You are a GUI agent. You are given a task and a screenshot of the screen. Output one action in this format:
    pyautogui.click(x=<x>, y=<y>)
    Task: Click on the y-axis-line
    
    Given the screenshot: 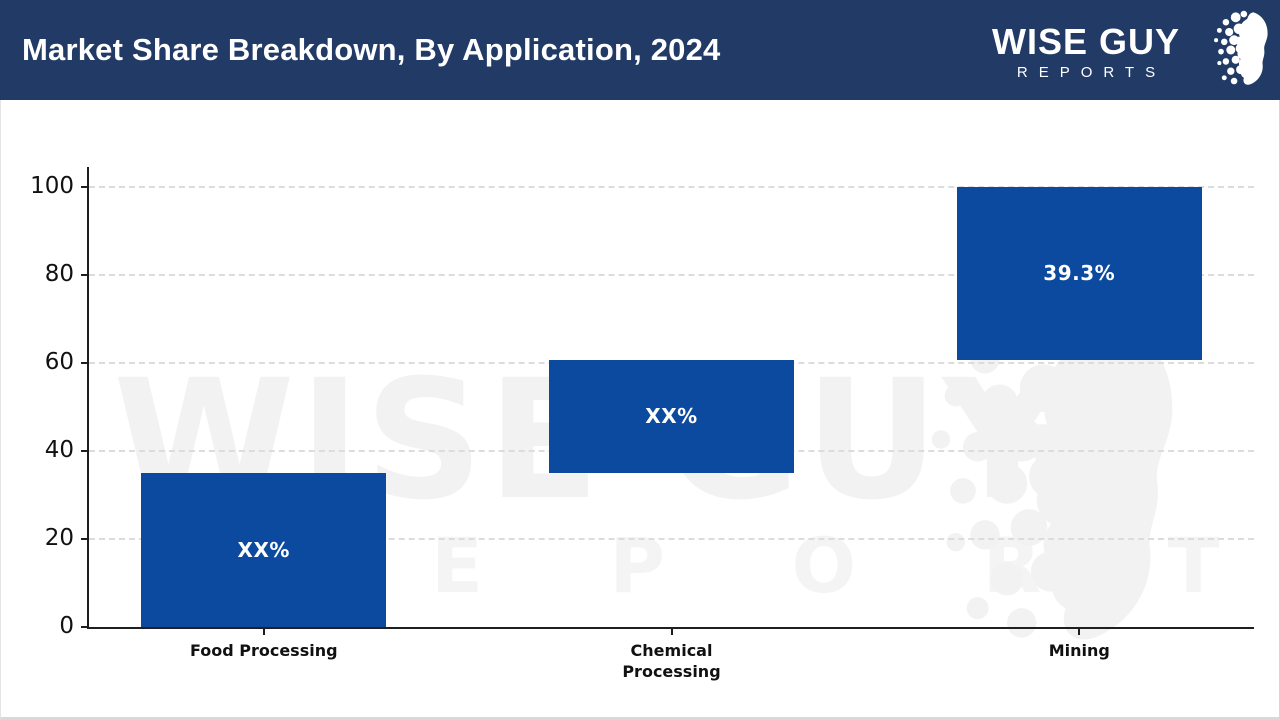 What is the action you would take?
    pyautogui.click(x=88, y=398)
    